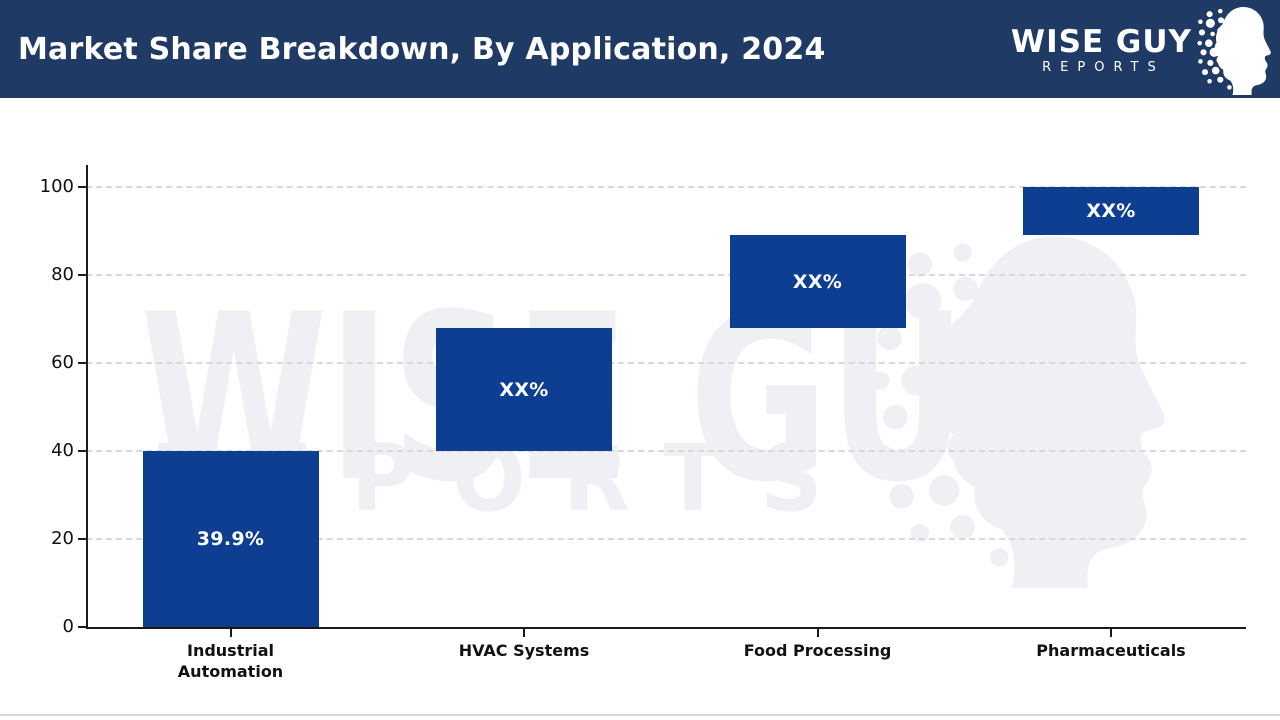  What do you see at coordinates (640, 715) in the screenshot?
I see `footer-divider` at bounding box center [640, 715].